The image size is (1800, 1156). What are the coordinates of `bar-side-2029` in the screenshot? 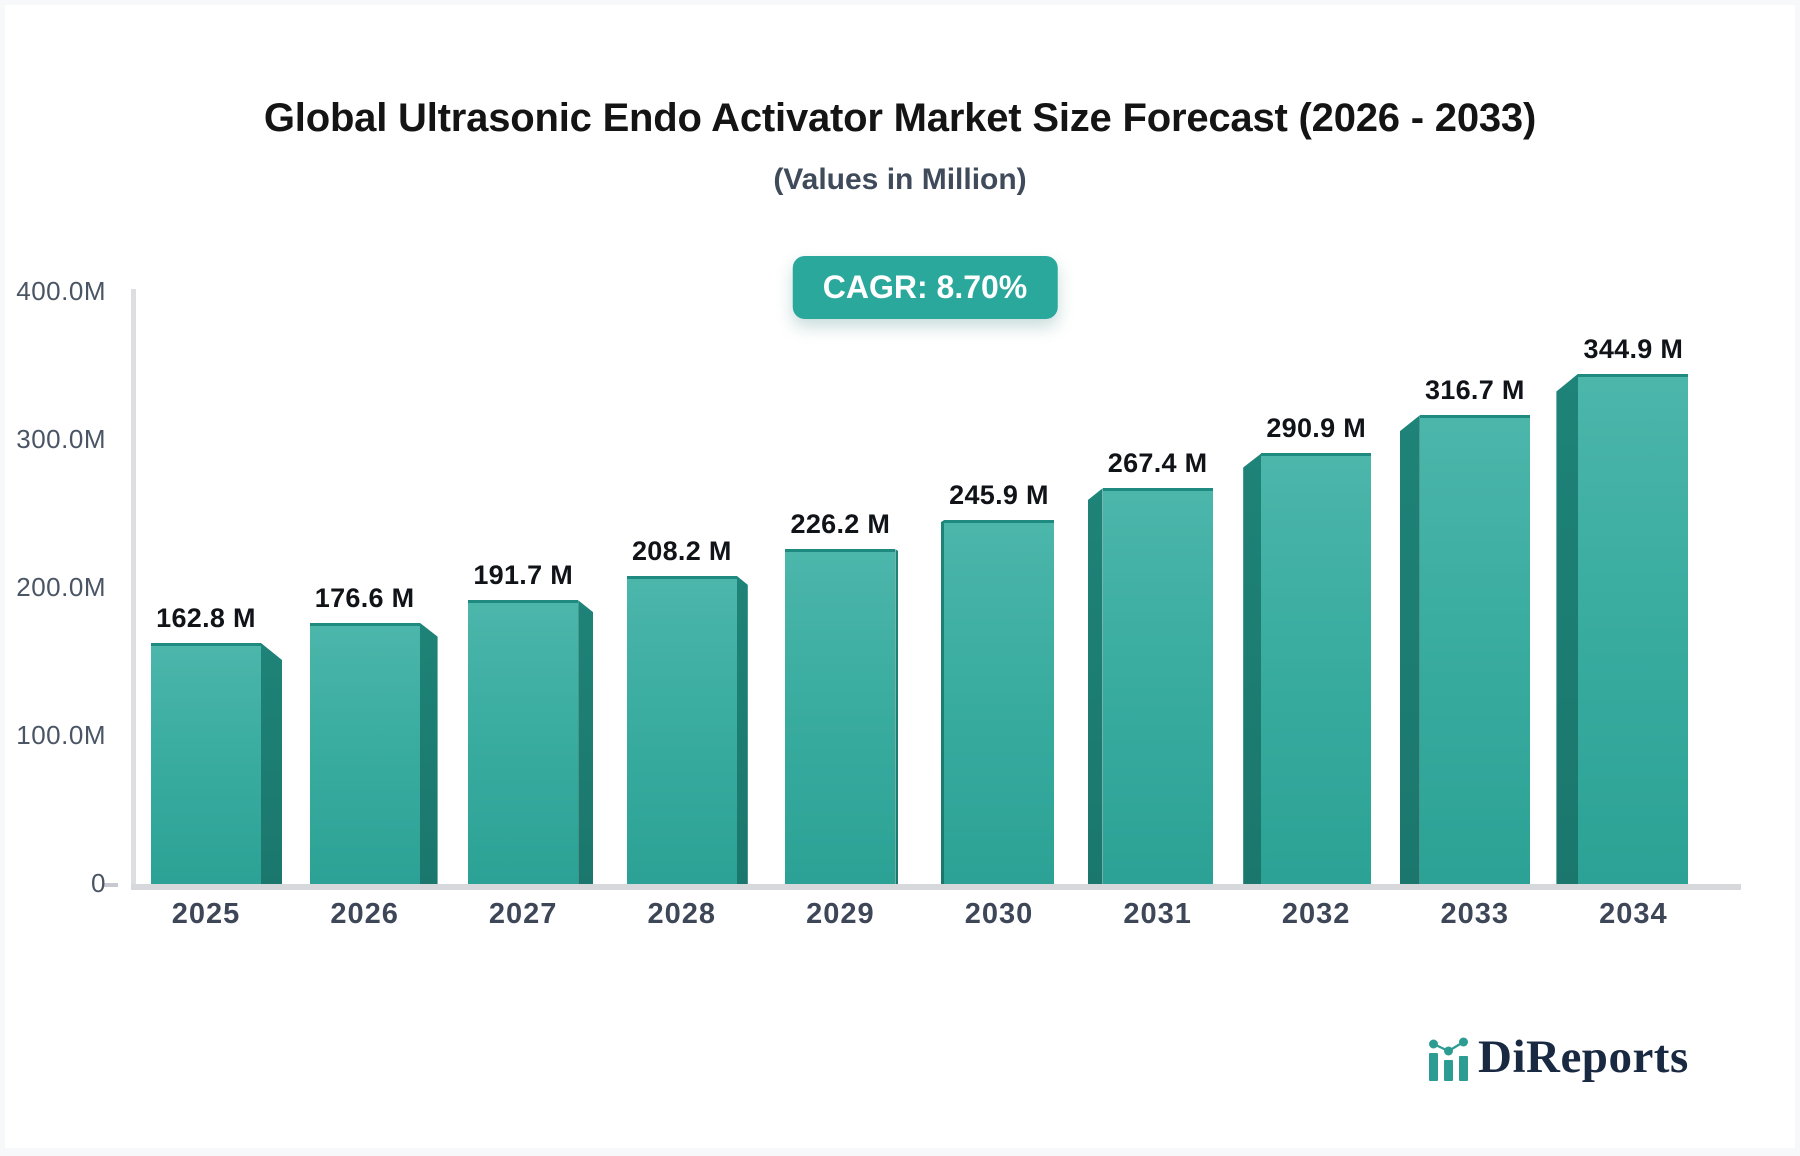 It's located at (897, 716).